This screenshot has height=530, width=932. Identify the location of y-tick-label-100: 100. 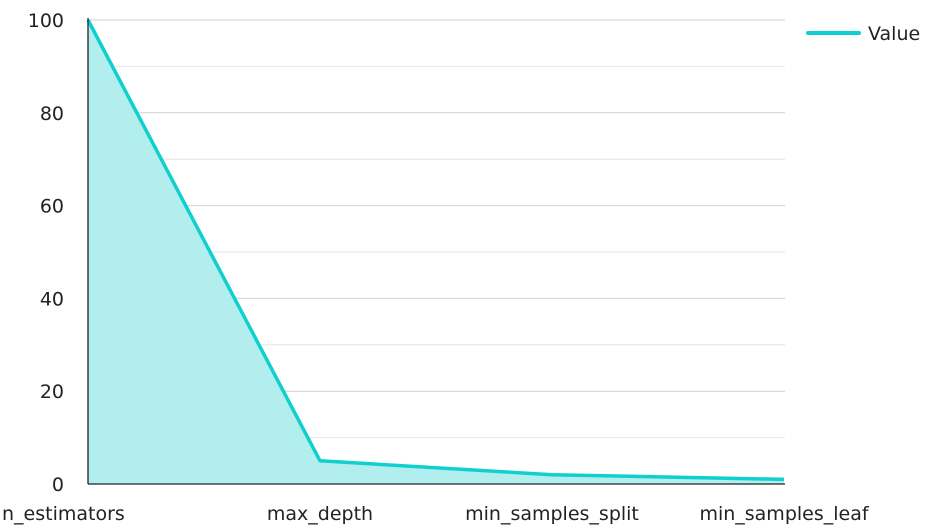
(46, 21).